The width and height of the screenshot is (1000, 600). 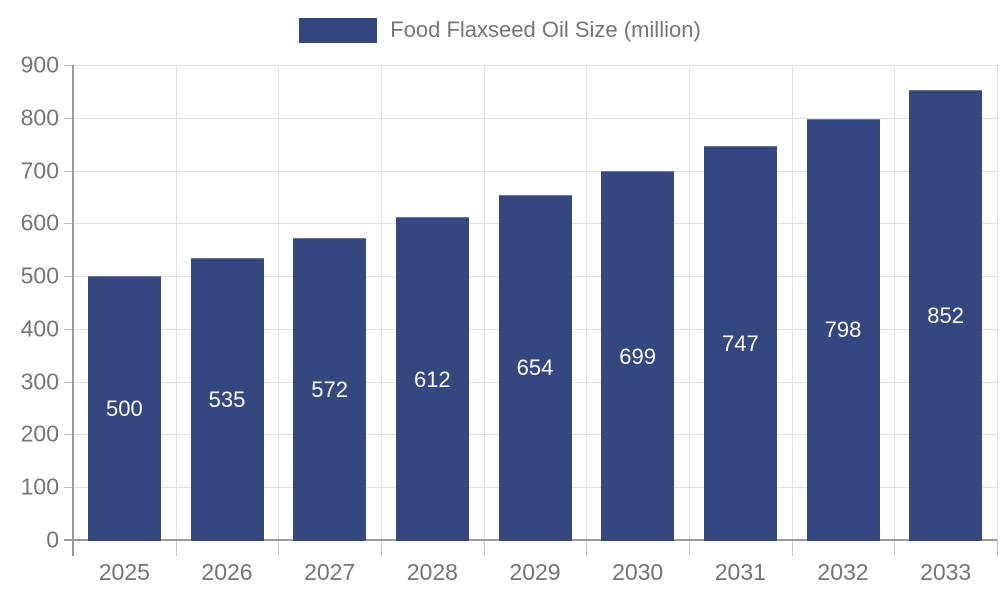 What do you see at coordinates (124, 572) in the screenshot?
I see `x-axis-tick-label: 2025` at bounding box center [124, 572].